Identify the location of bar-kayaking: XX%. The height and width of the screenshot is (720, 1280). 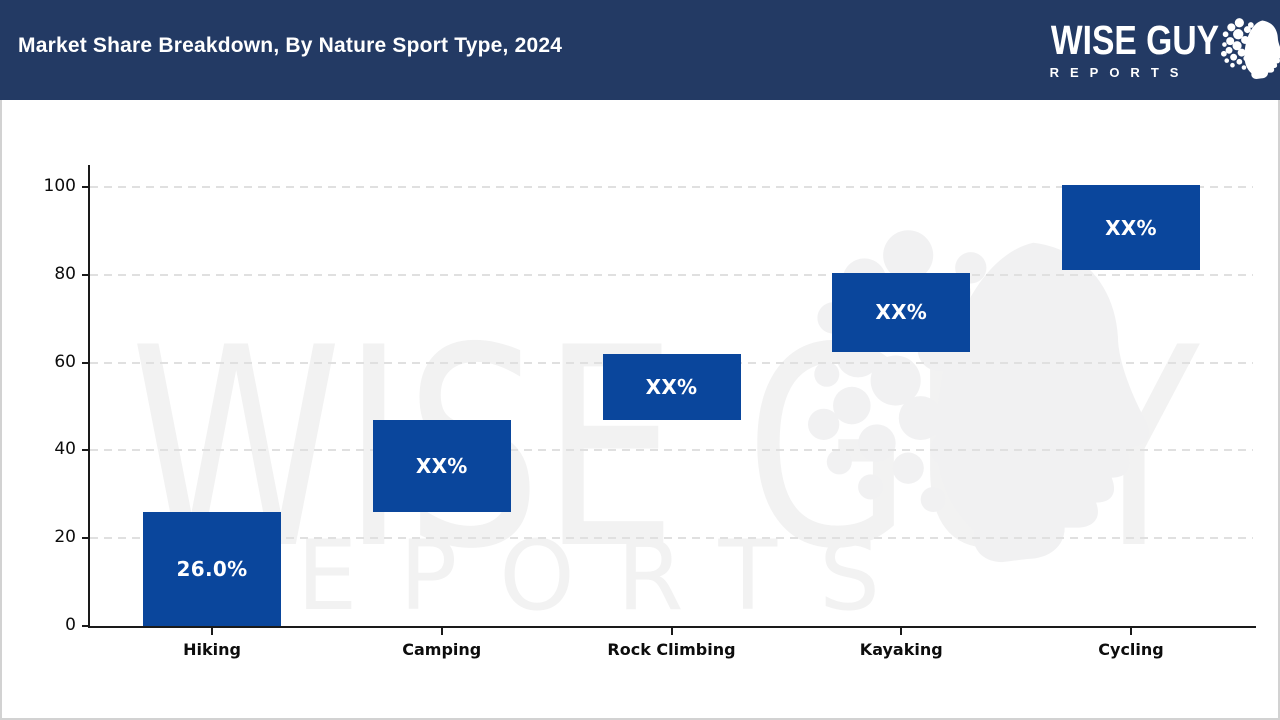
(901, 312).